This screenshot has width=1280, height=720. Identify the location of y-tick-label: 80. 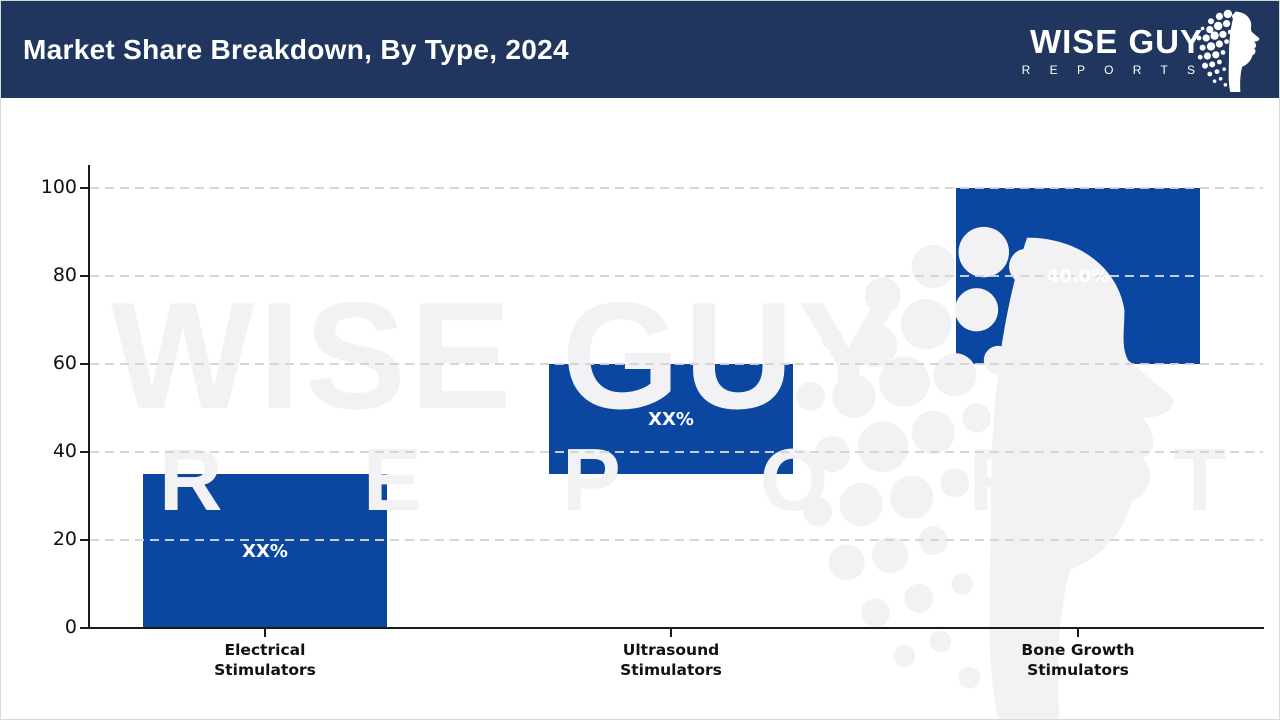
(64, 275).